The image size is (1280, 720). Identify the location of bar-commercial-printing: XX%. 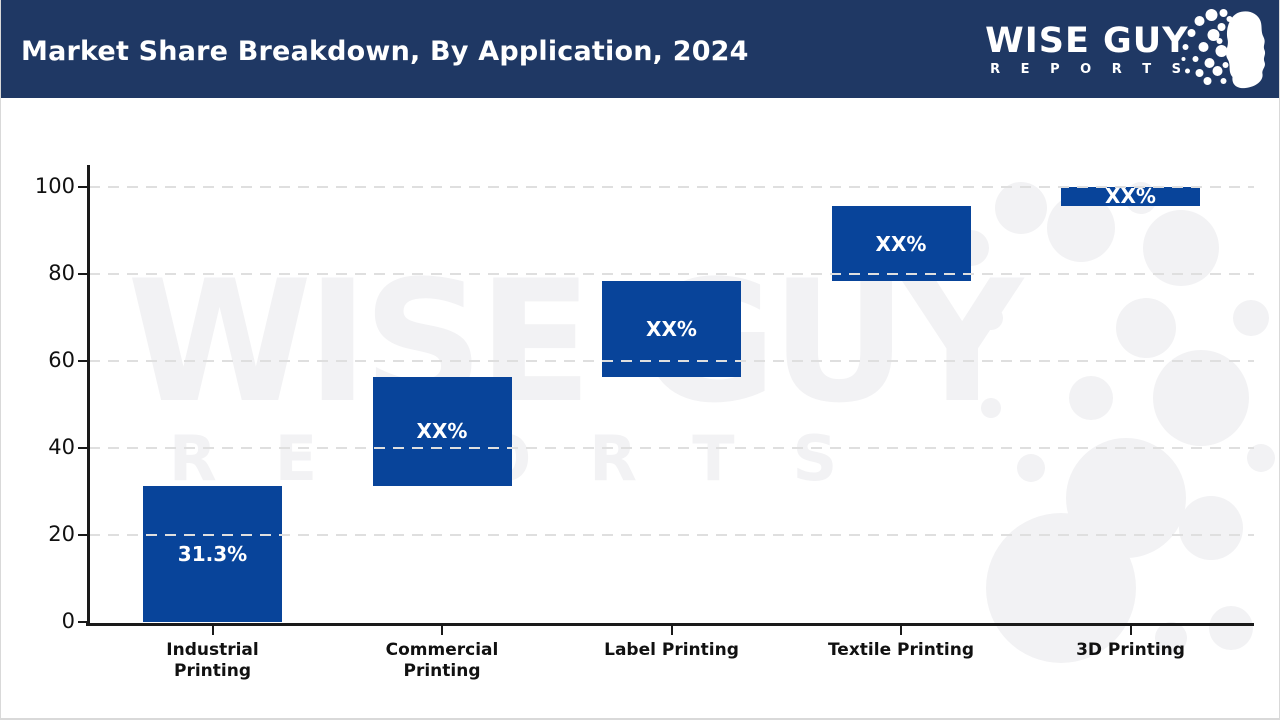
(442, 431).